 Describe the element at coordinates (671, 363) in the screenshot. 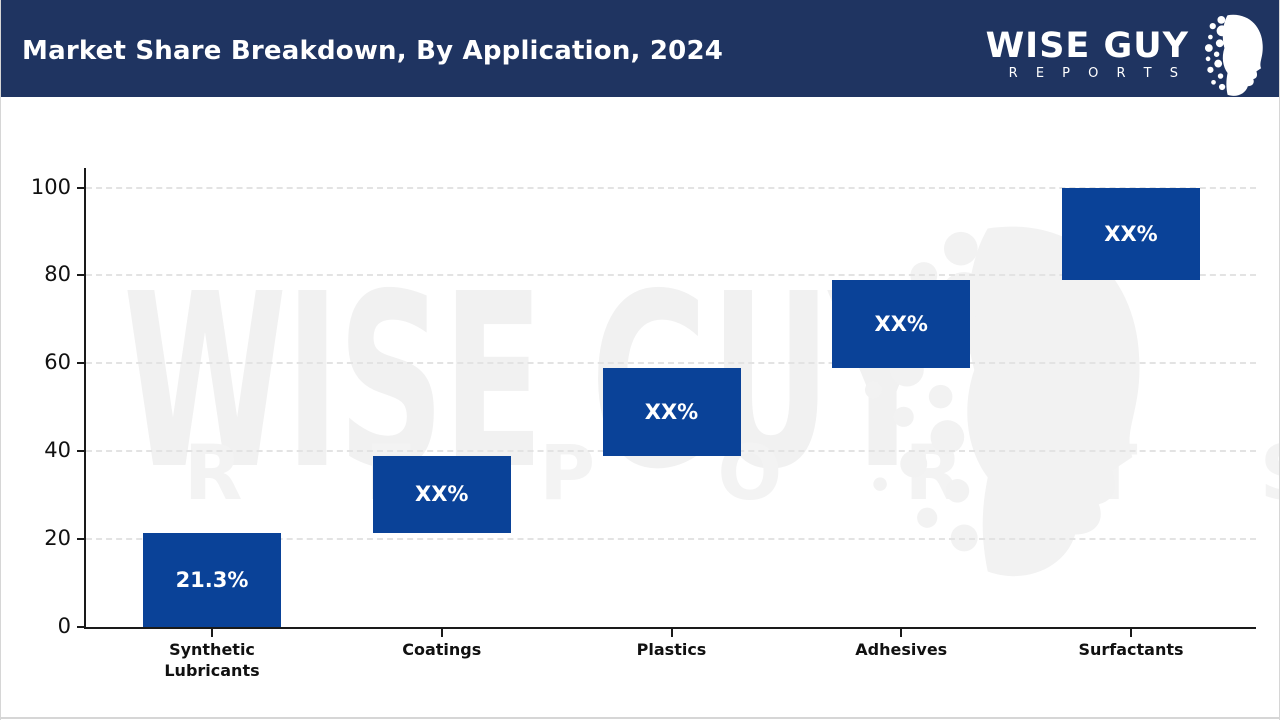

I see `gridline-y60` at that location.